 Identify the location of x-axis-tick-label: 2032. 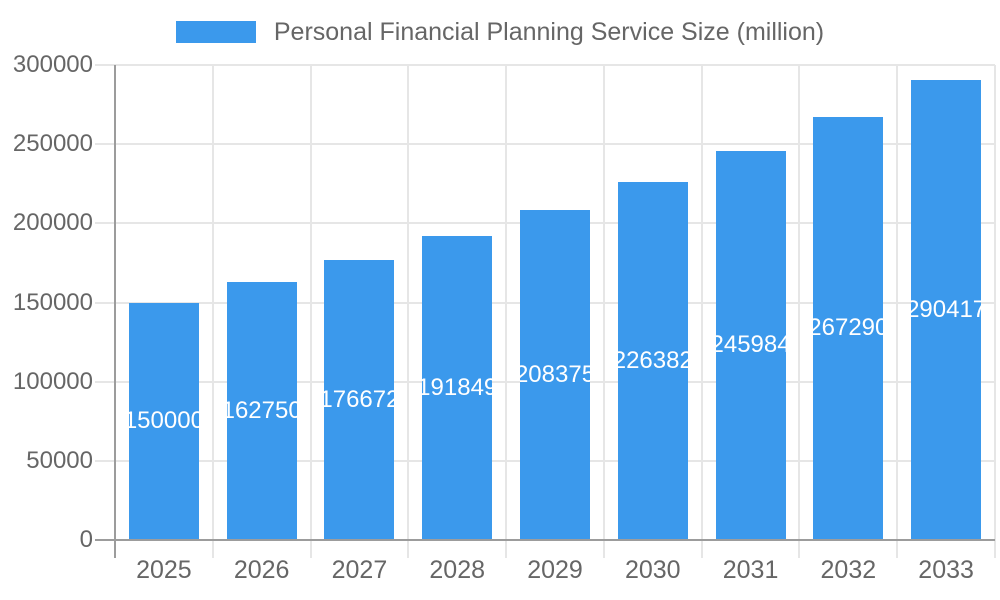
(848, 570).